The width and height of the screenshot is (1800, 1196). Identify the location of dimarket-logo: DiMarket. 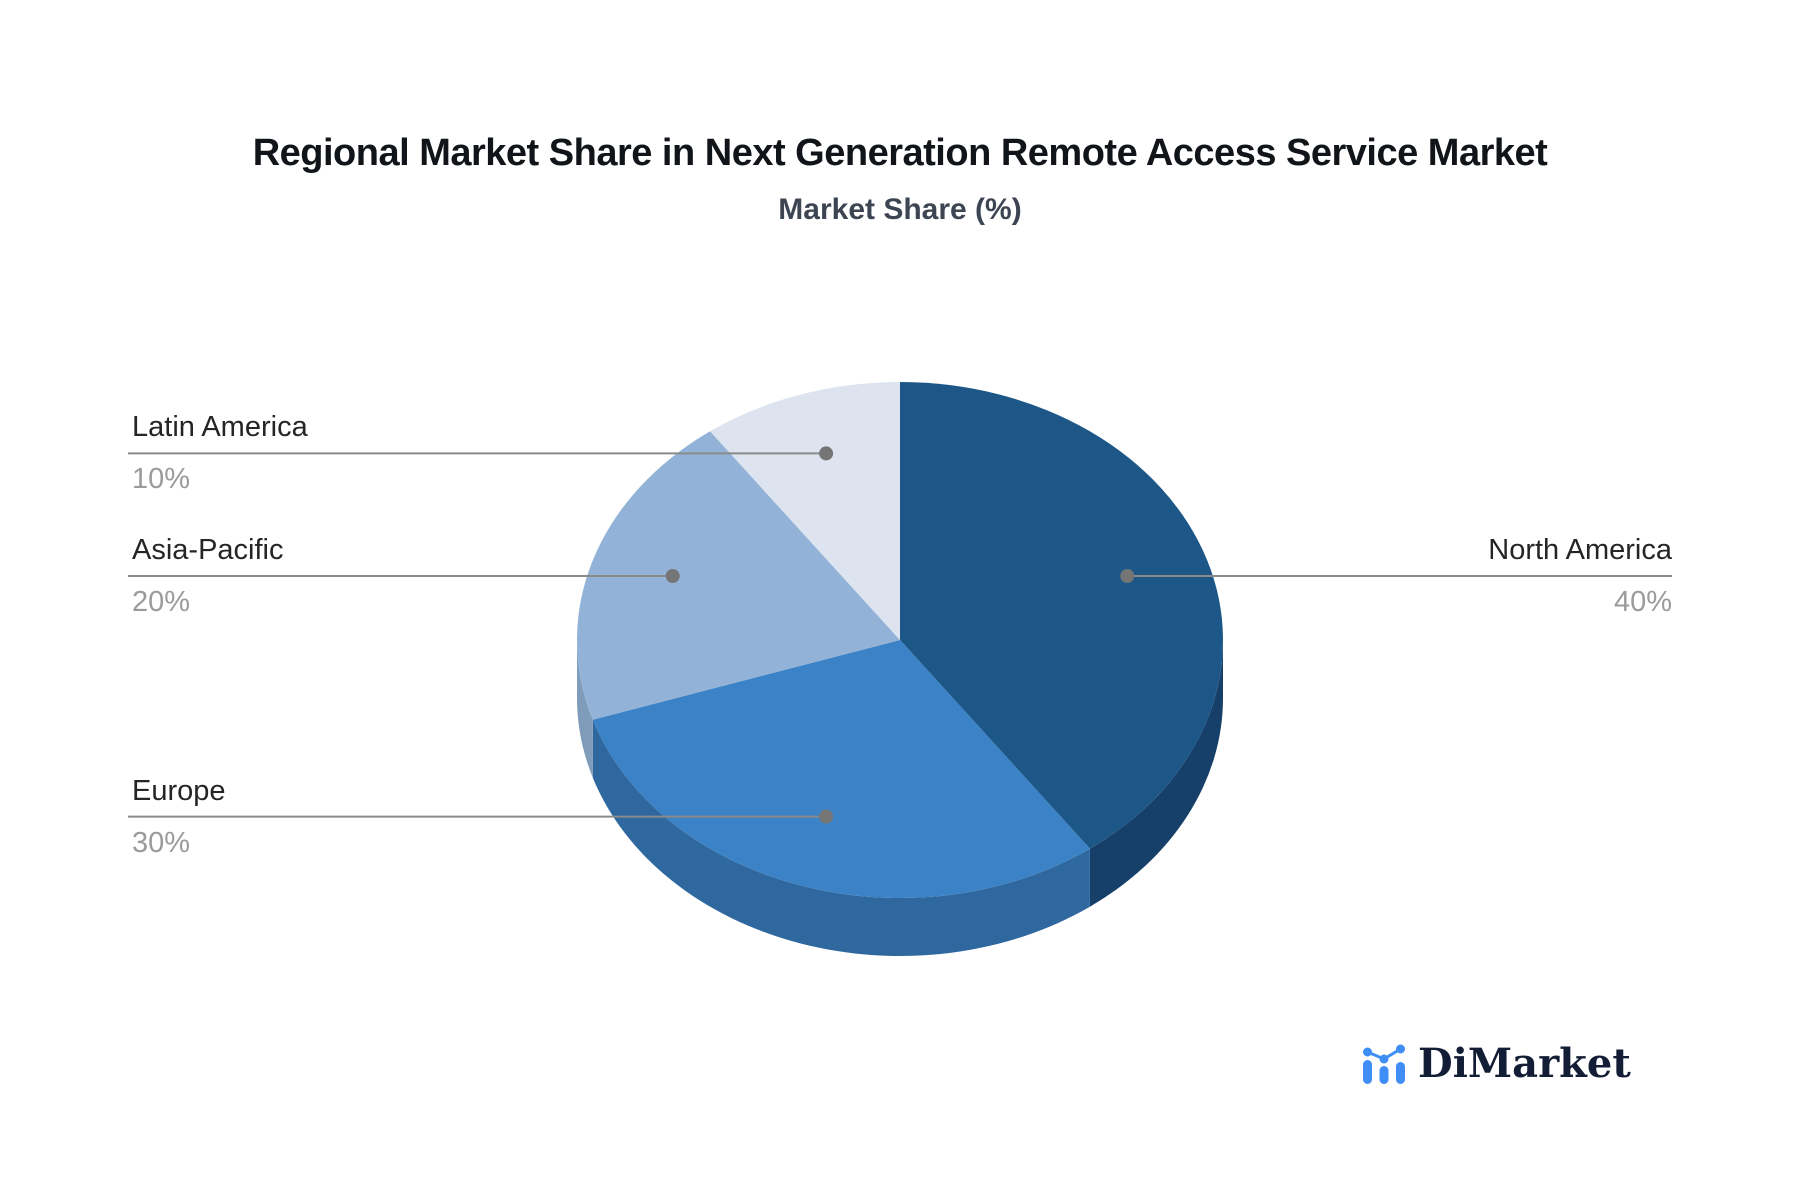
(1497, 1064).